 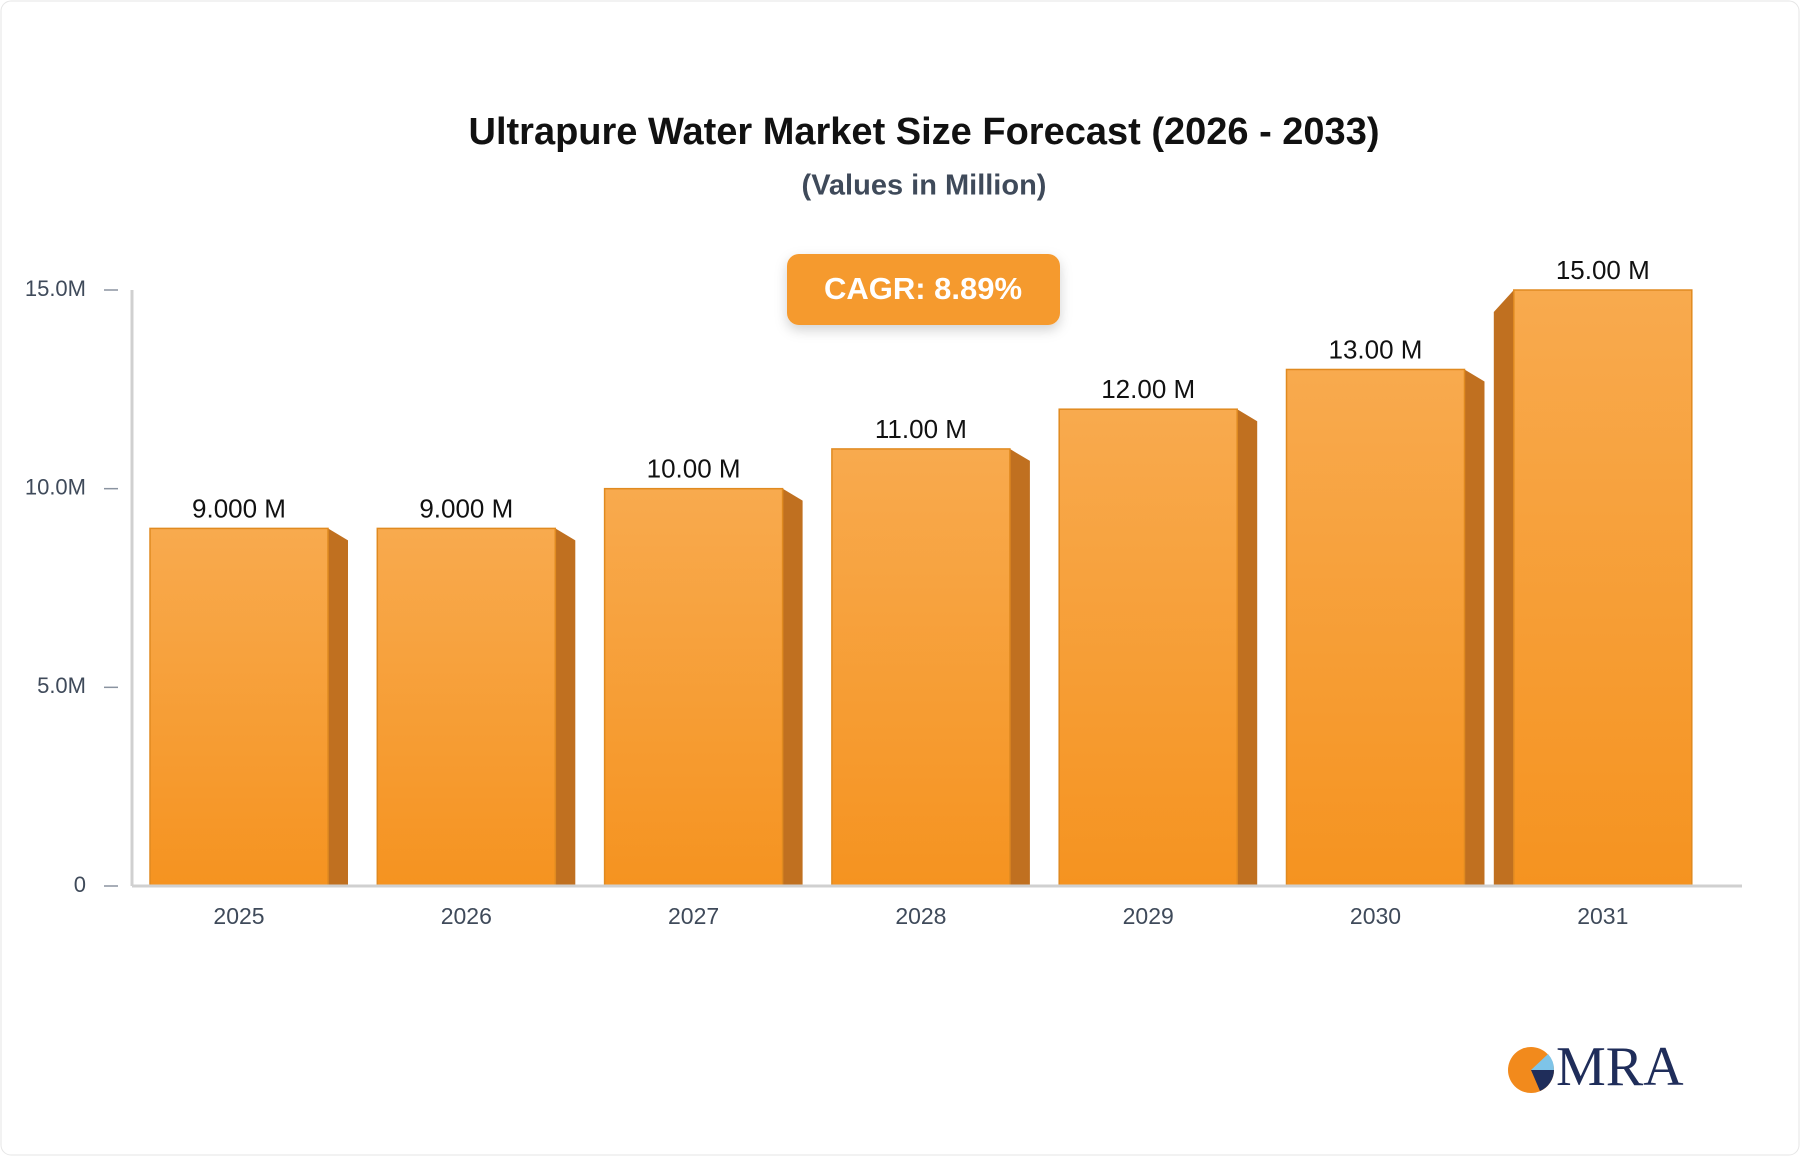 I want to click on x-tick-label: 2030, so click(x=1375, y=916).